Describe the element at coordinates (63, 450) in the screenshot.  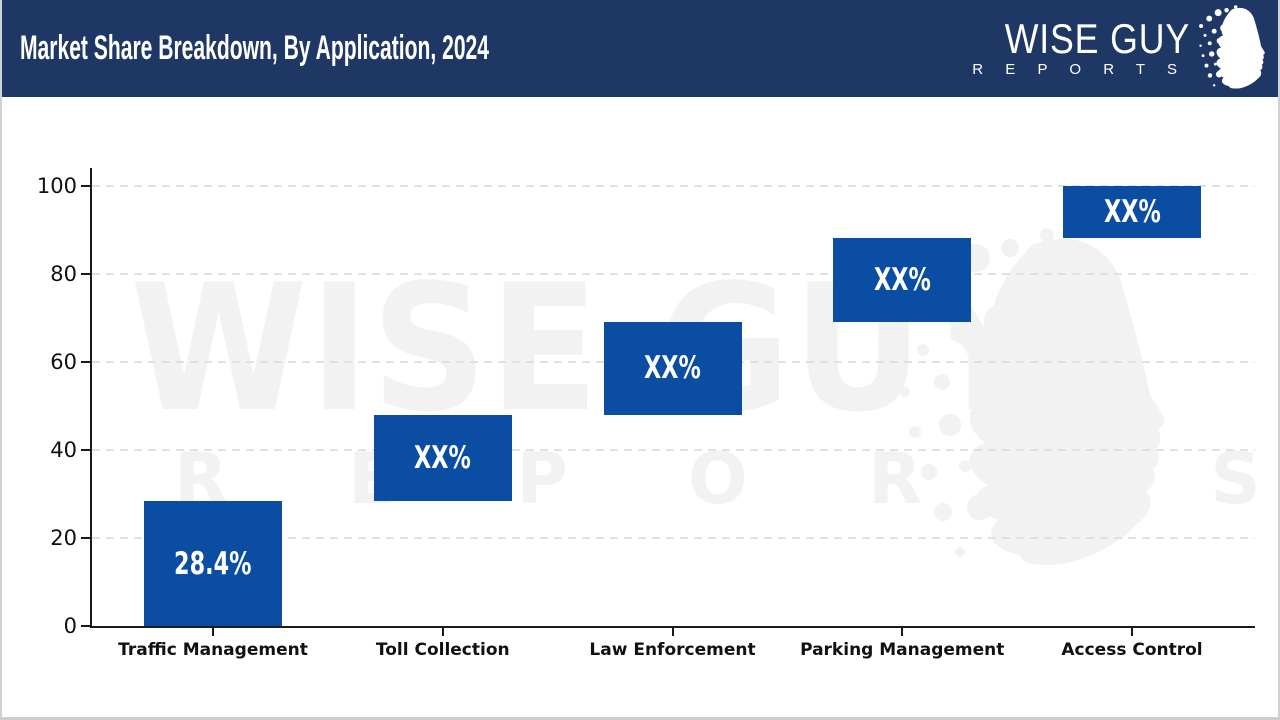
I see `y-axis-label-40: 40` at that location.